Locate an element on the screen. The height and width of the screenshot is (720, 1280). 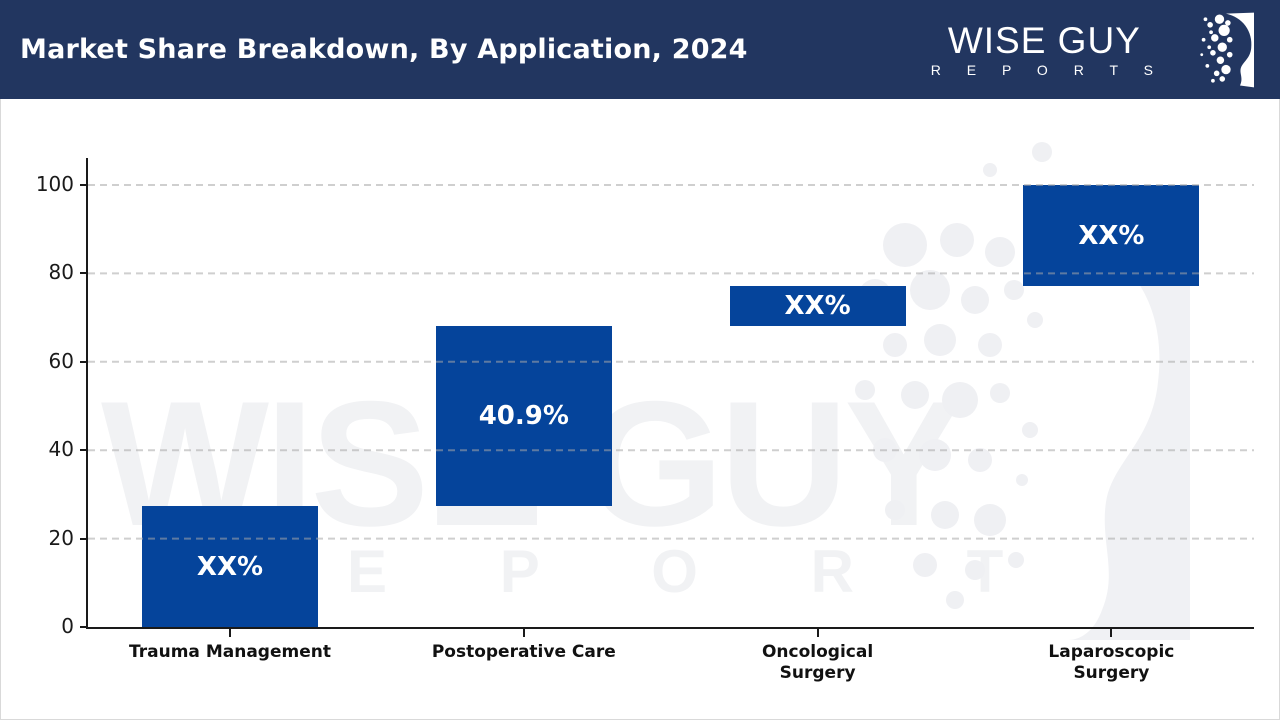
logo-subtitle: R E P O R T S is located at coordinates (1047, 69).